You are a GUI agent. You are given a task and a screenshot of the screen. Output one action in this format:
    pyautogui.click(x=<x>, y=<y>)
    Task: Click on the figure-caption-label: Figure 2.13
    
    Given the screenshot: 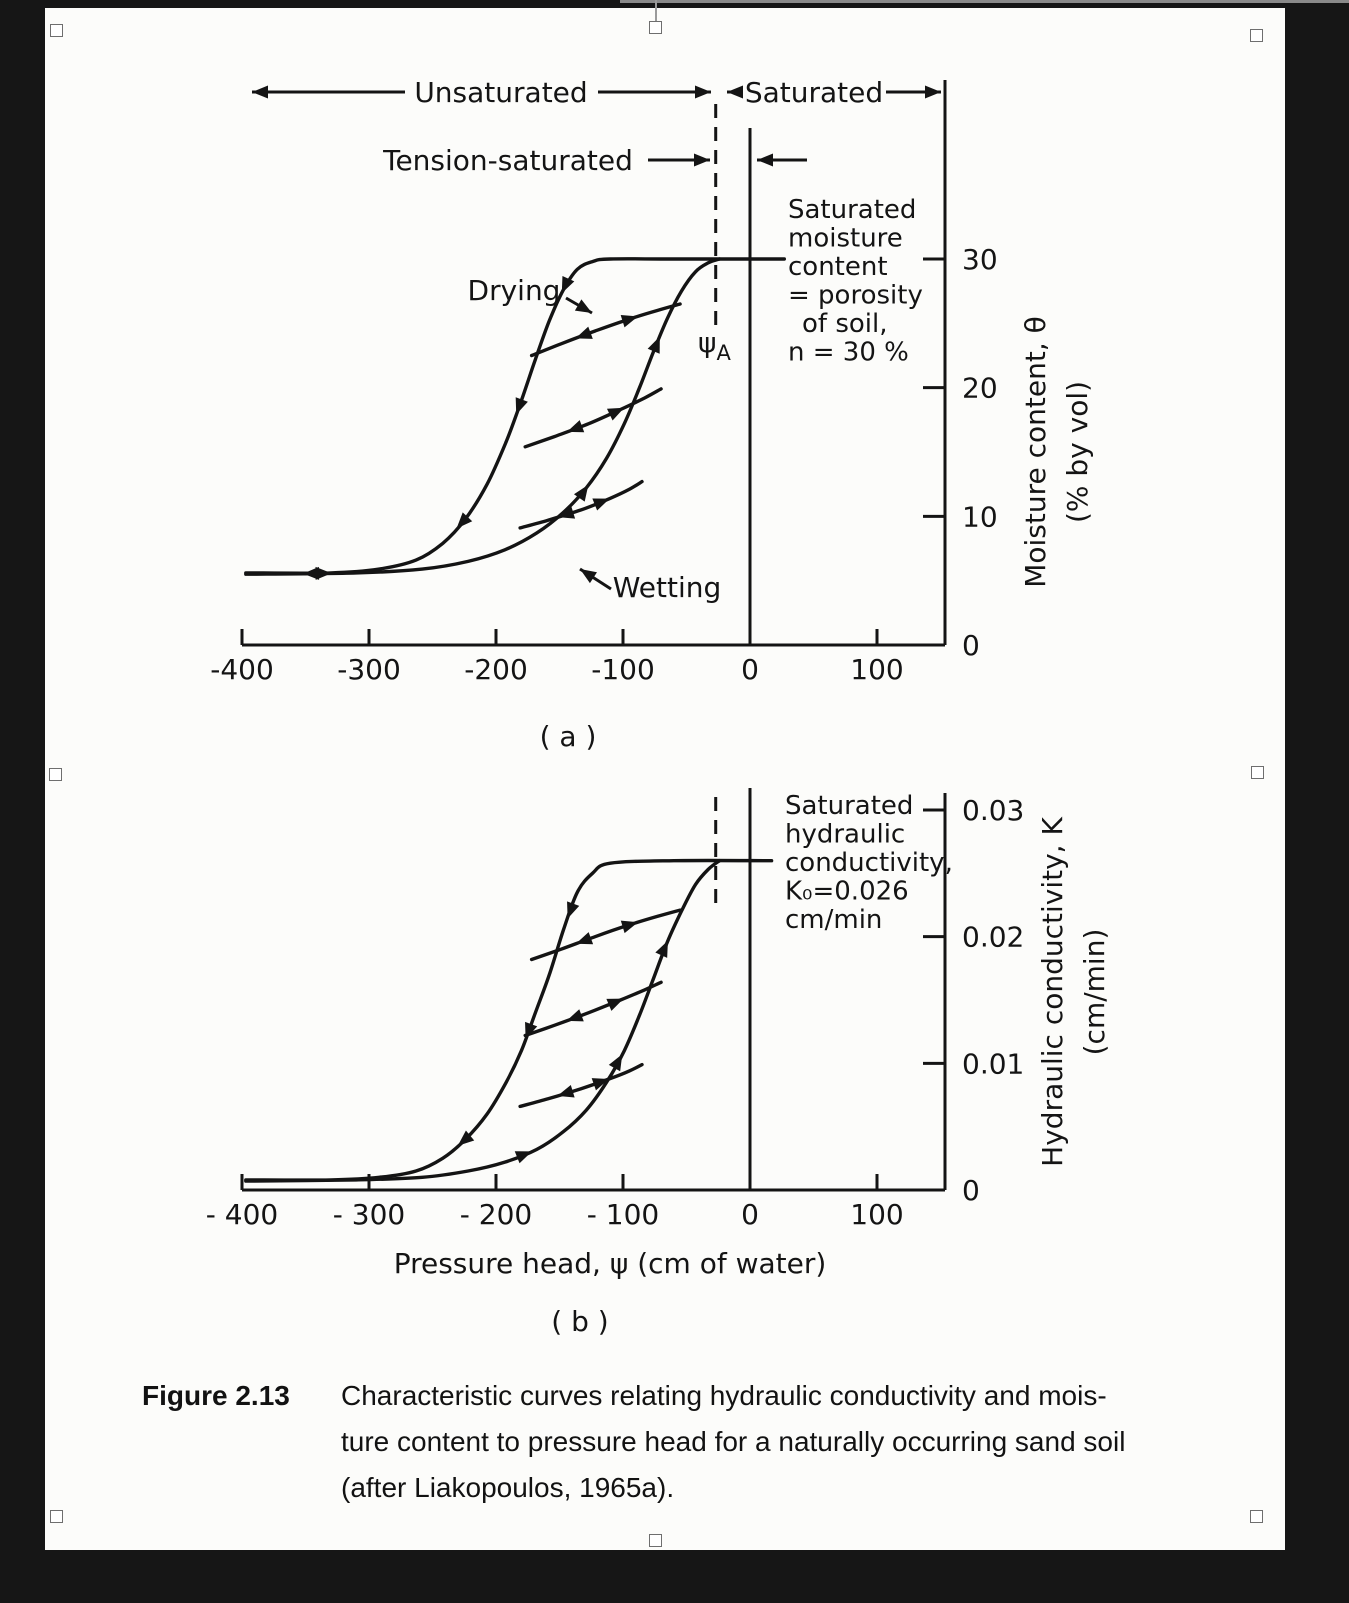 What is the action you would take?
    pyautogui.click(x=216, y=1395)
    